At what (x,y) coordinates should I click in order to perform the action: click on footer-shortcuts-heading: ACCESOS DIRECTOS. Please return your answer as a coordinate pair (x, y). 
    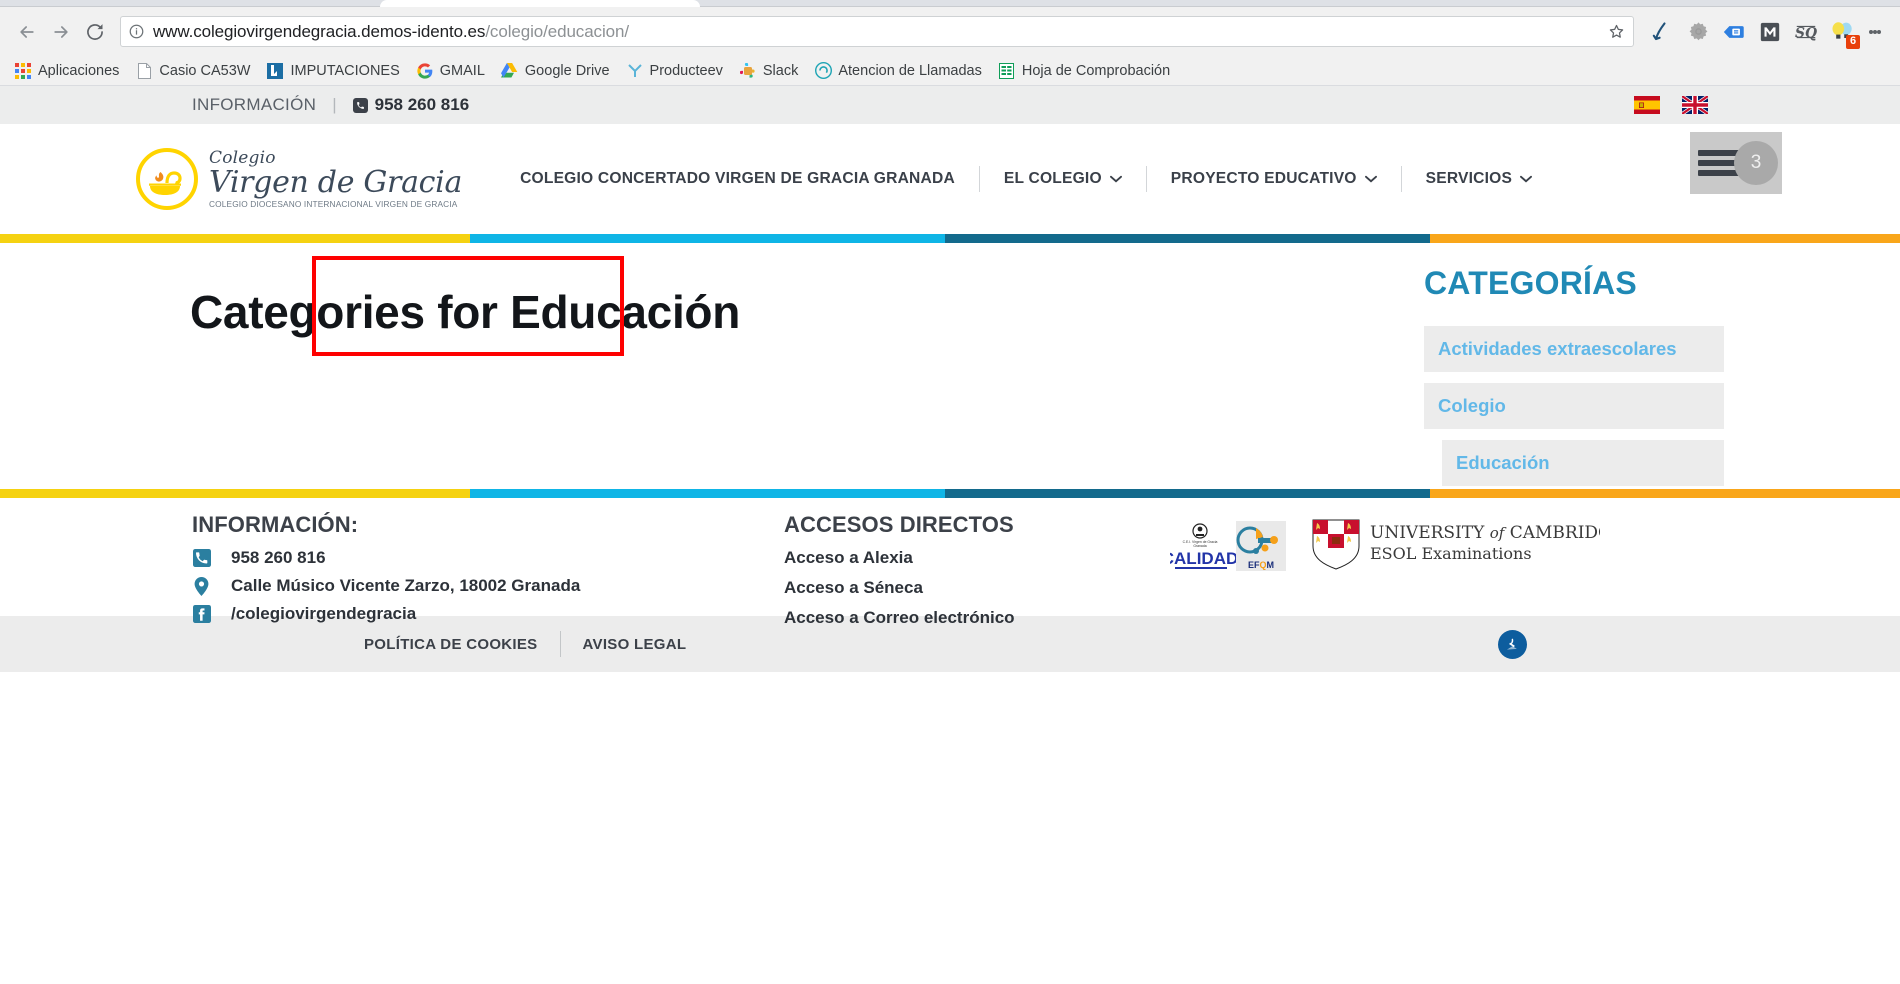
    Looking at the image, I should click on (899, 524).